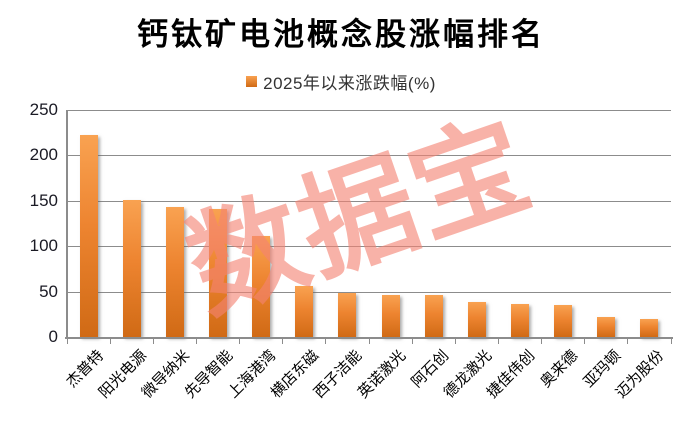 The width and height of the screenshot is (682, 434). Describe the element at coordinates (433, 316) in the screenshot. I see `bar-阿石创` at that location.